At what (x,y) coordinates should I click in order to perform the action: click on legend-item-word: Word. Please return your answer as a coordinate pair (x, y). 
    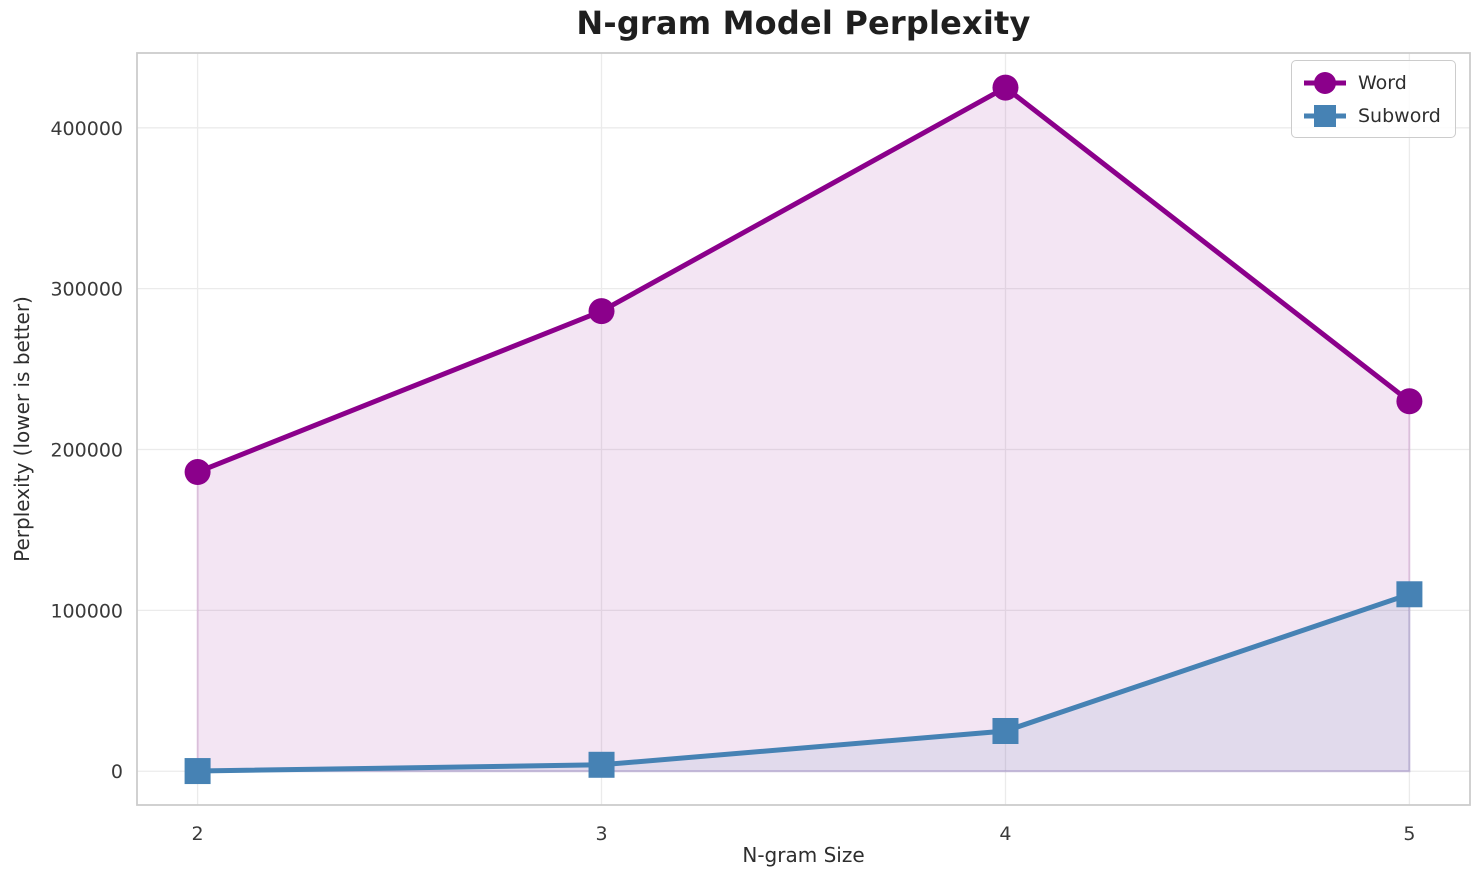
    Looking at the image, I should click on (1373, 82).